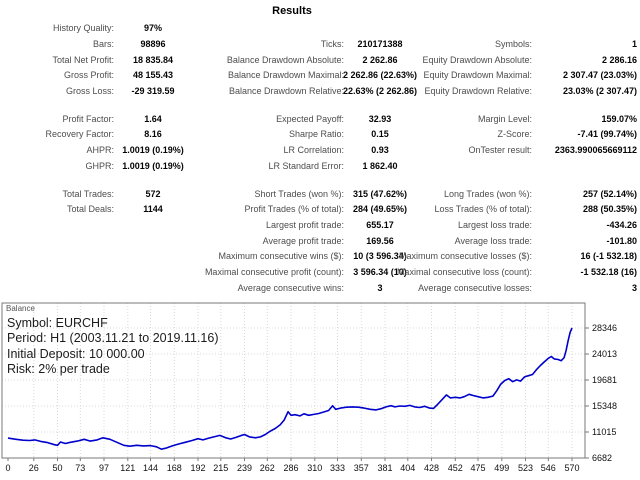 This screenshot has height=480, width=640. Describe the element at coordinates (153, 134) in the screenshot. I see `stat-value: 8.16` at that location.